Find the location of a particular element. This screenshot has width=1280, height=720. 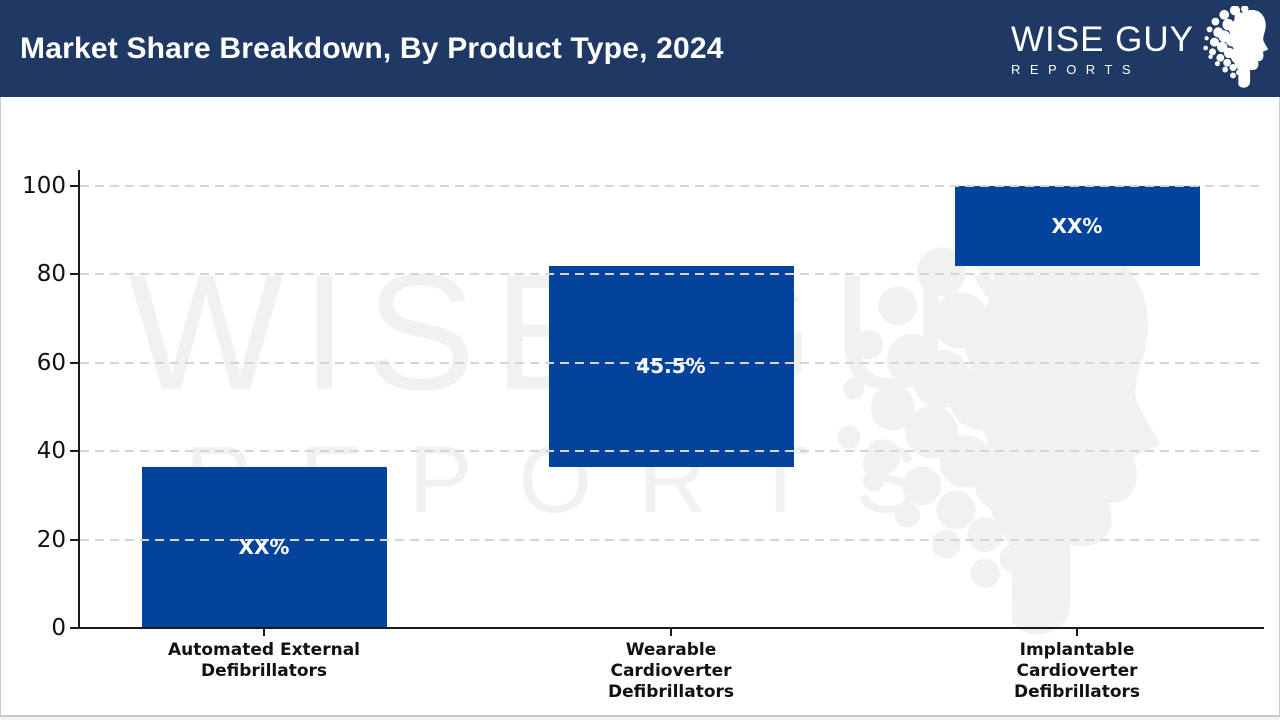

y-tick-label: 40 is located at coordinates (51, 451).